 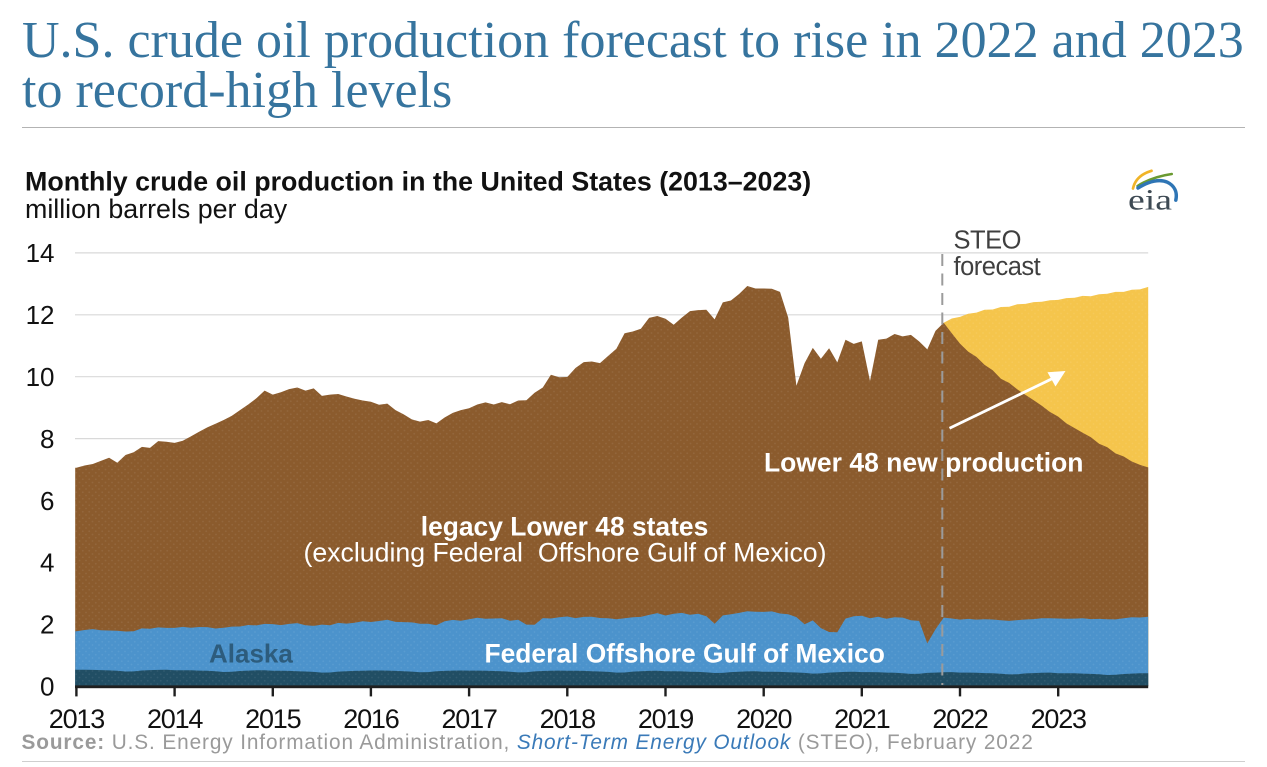 What do you see at coordinates (272, 719) in the screenshot?
I see `svg-text: 2015` at bounding box center [272, 719].